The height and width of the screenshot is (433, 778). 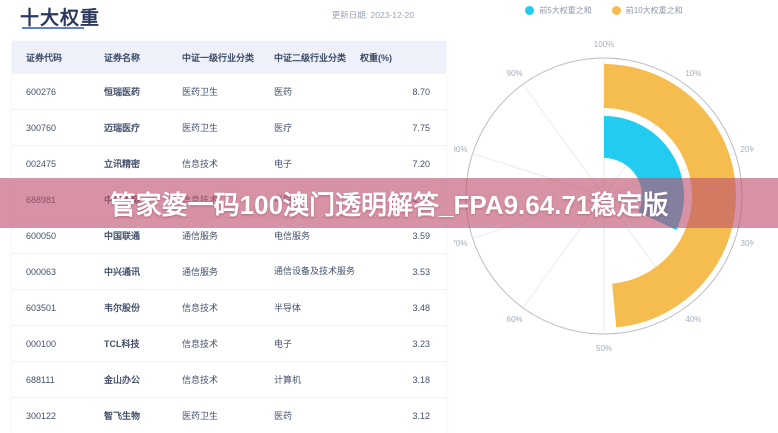 I want to click on gauge-tick-label: 30%, so click(x=747, y=243).